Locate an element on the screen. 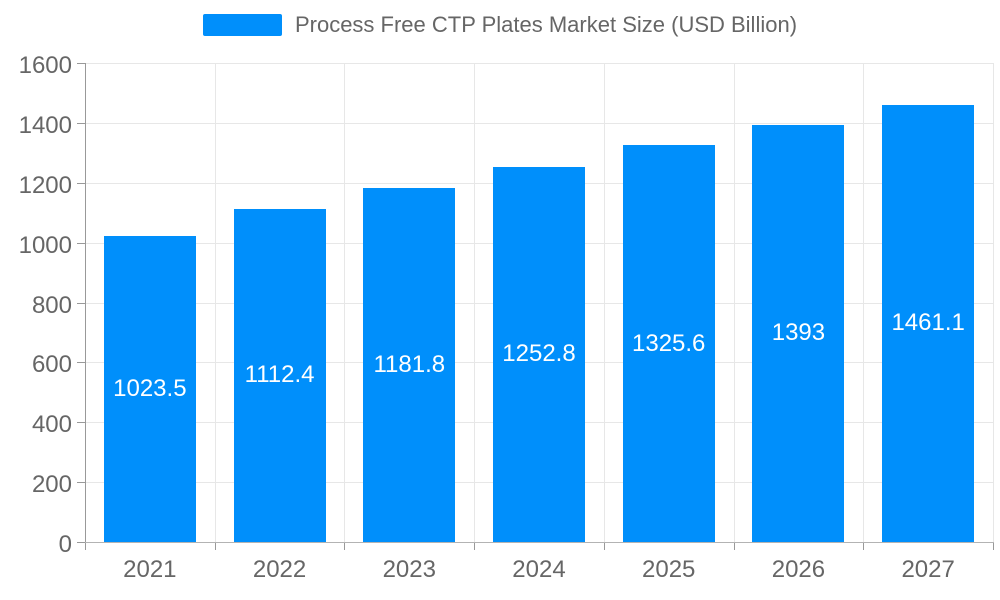 This screenshot has width=1000, height=600. y-tick-label: 0 is located at coordinates (65, 544).